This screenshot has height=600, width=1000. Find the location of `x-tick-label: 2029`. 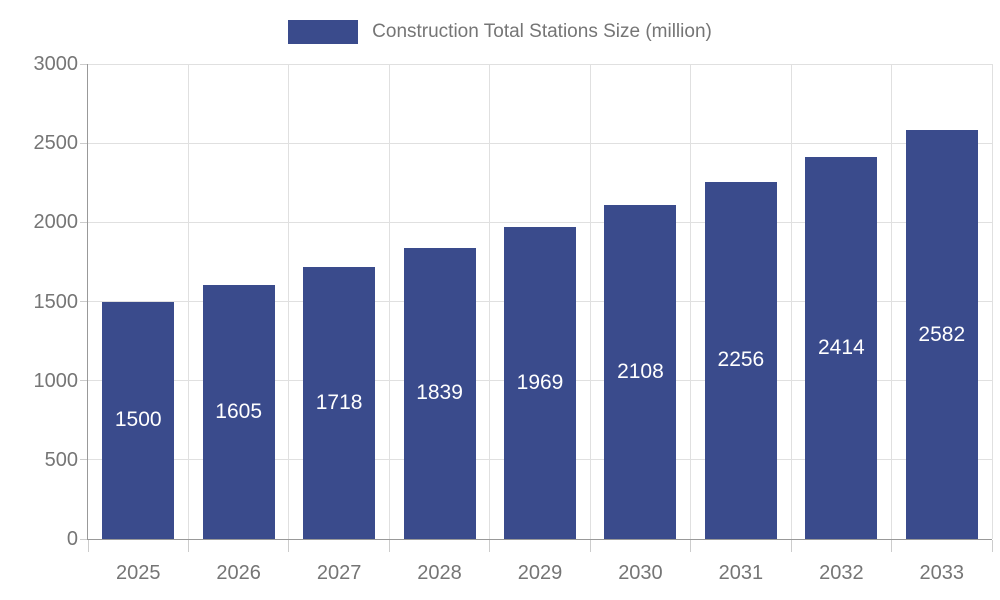

x-tick-label: 2029 is located at coordinates (540, 573).